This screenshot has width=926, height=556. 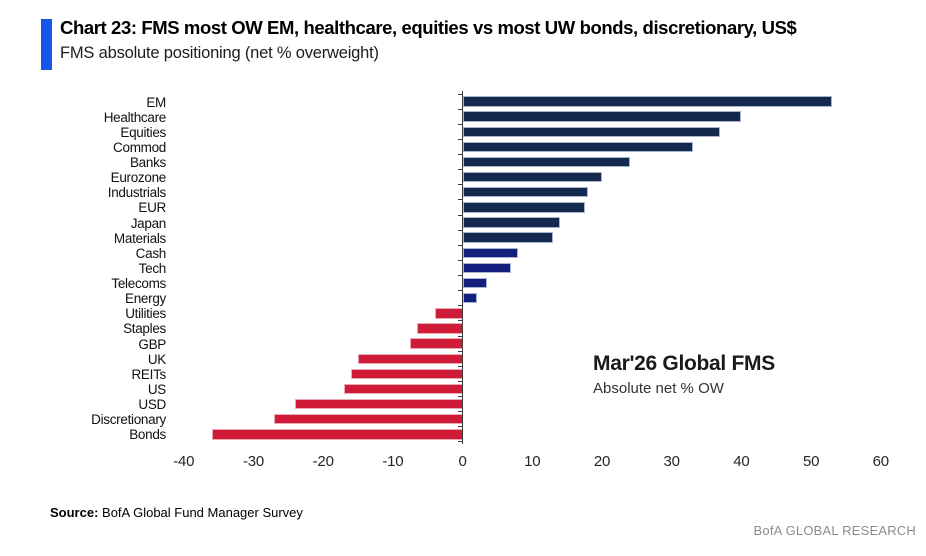 I want to click on x-tick-label: 50, so click(x=811, y=461).